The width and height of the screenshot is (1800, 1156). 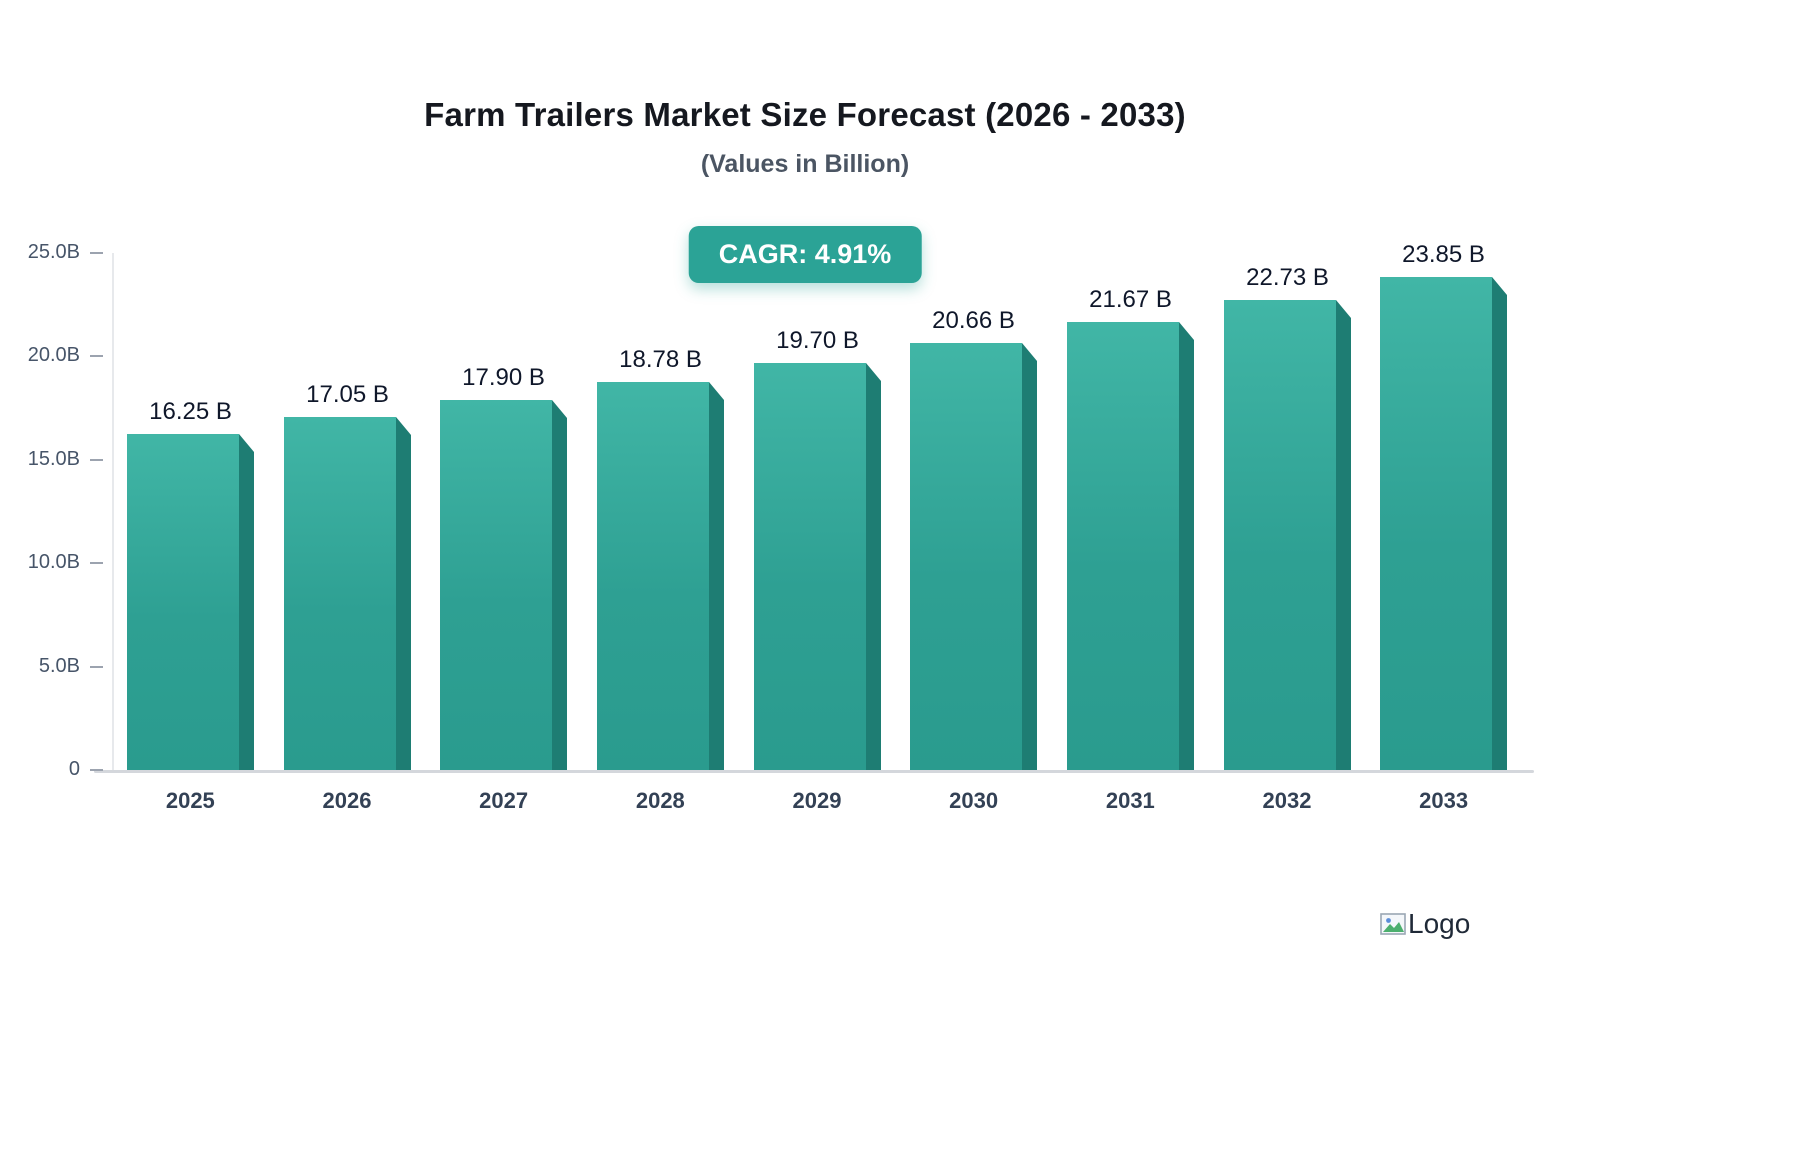 I want to click on x-tick-label: 2033, so click(x=1444, y=800).